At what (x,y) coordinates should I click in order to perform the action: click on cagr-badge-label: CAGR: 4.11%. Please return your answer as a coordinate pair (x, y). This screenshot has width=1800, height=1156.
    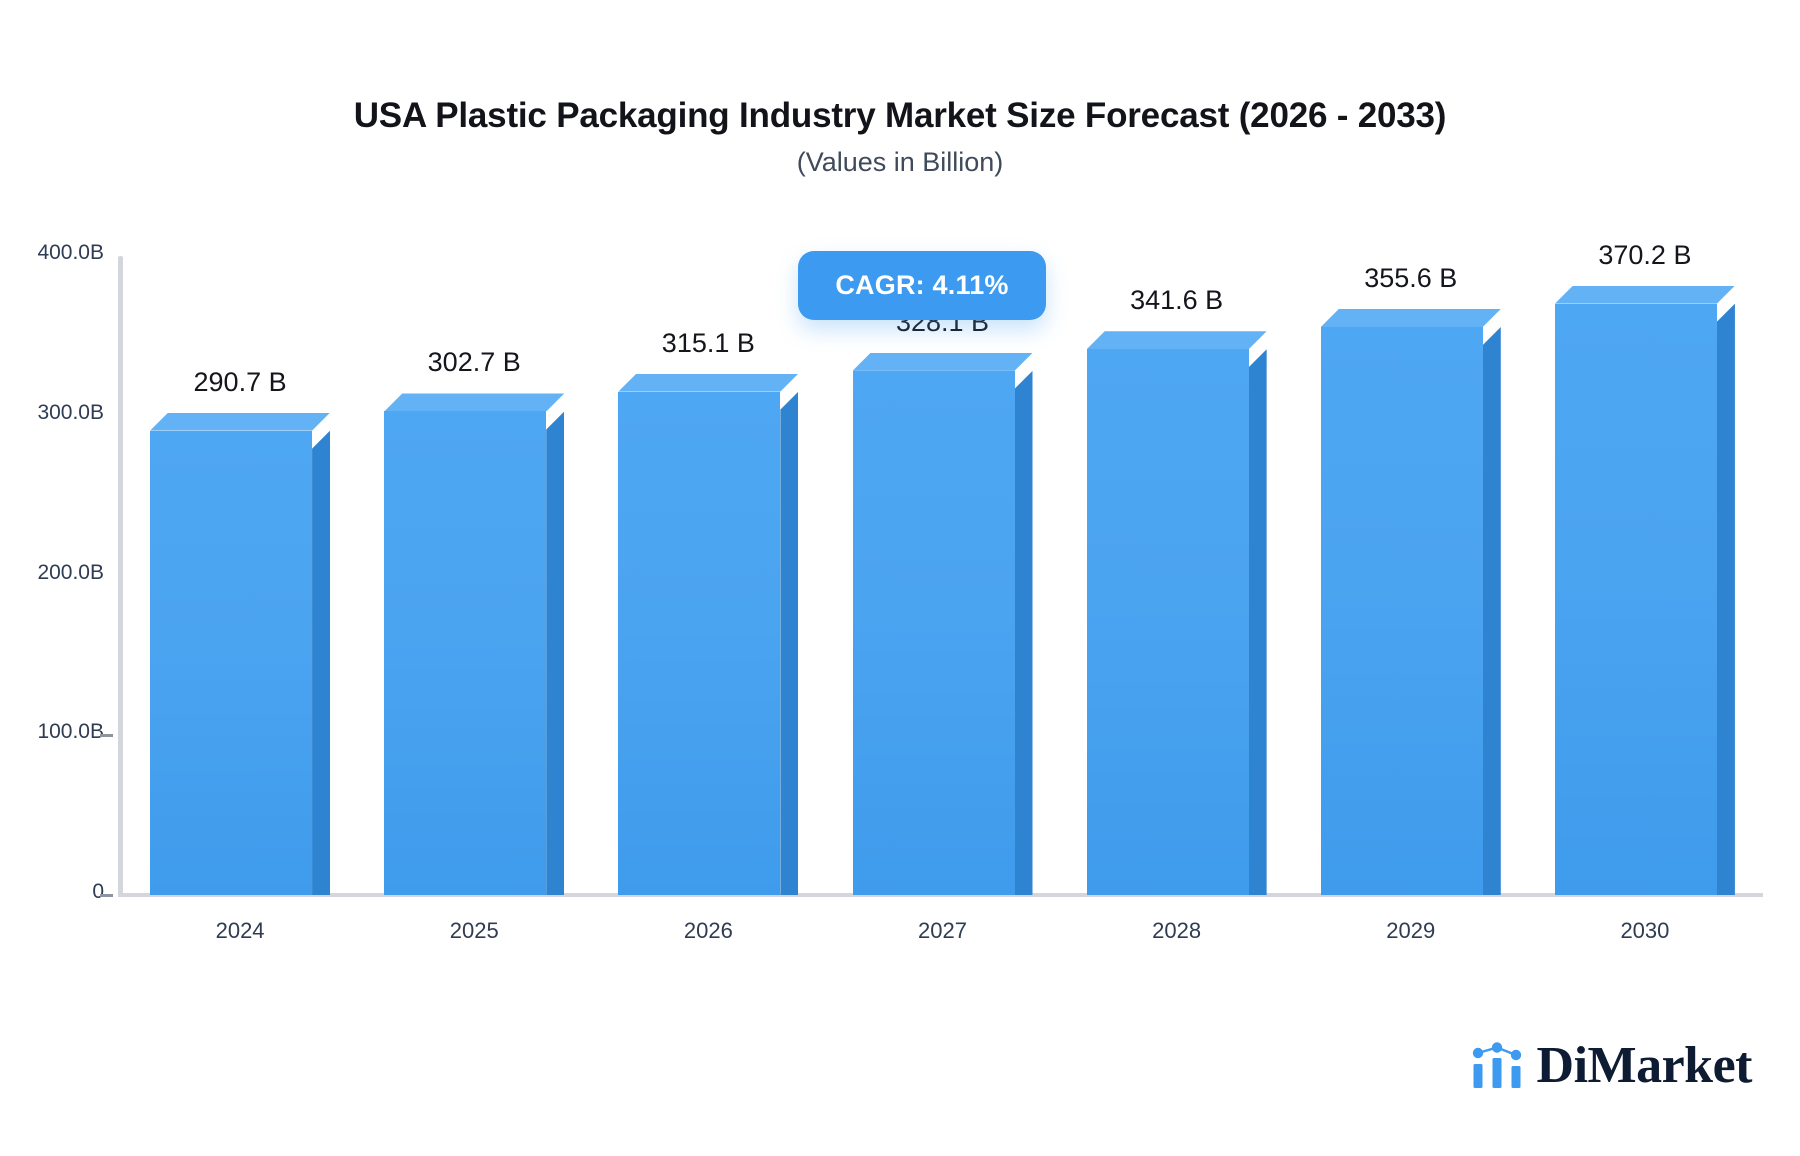
    Looking at the image, I should click on (922, 285).